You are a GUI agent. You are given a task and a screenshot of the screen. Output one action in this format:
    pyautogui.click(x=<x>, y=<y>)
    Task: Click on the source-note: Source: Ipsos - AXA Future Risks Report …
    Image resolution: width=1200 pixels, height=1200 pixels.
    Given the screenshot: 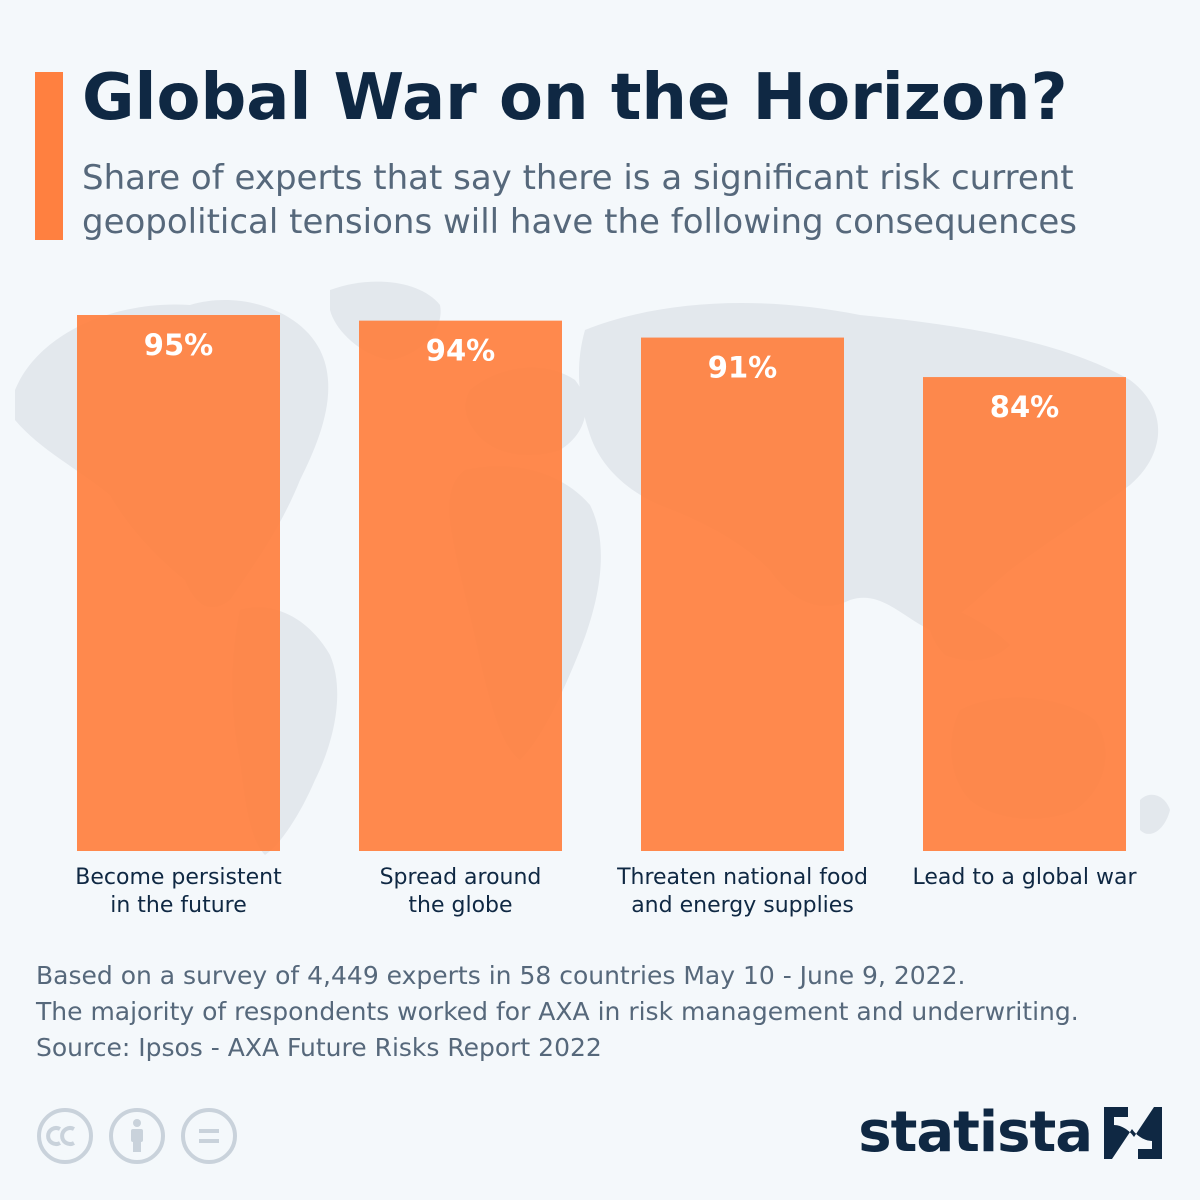 What is the action you would take?
    pyautogui.click(x=319, y=1047)
    